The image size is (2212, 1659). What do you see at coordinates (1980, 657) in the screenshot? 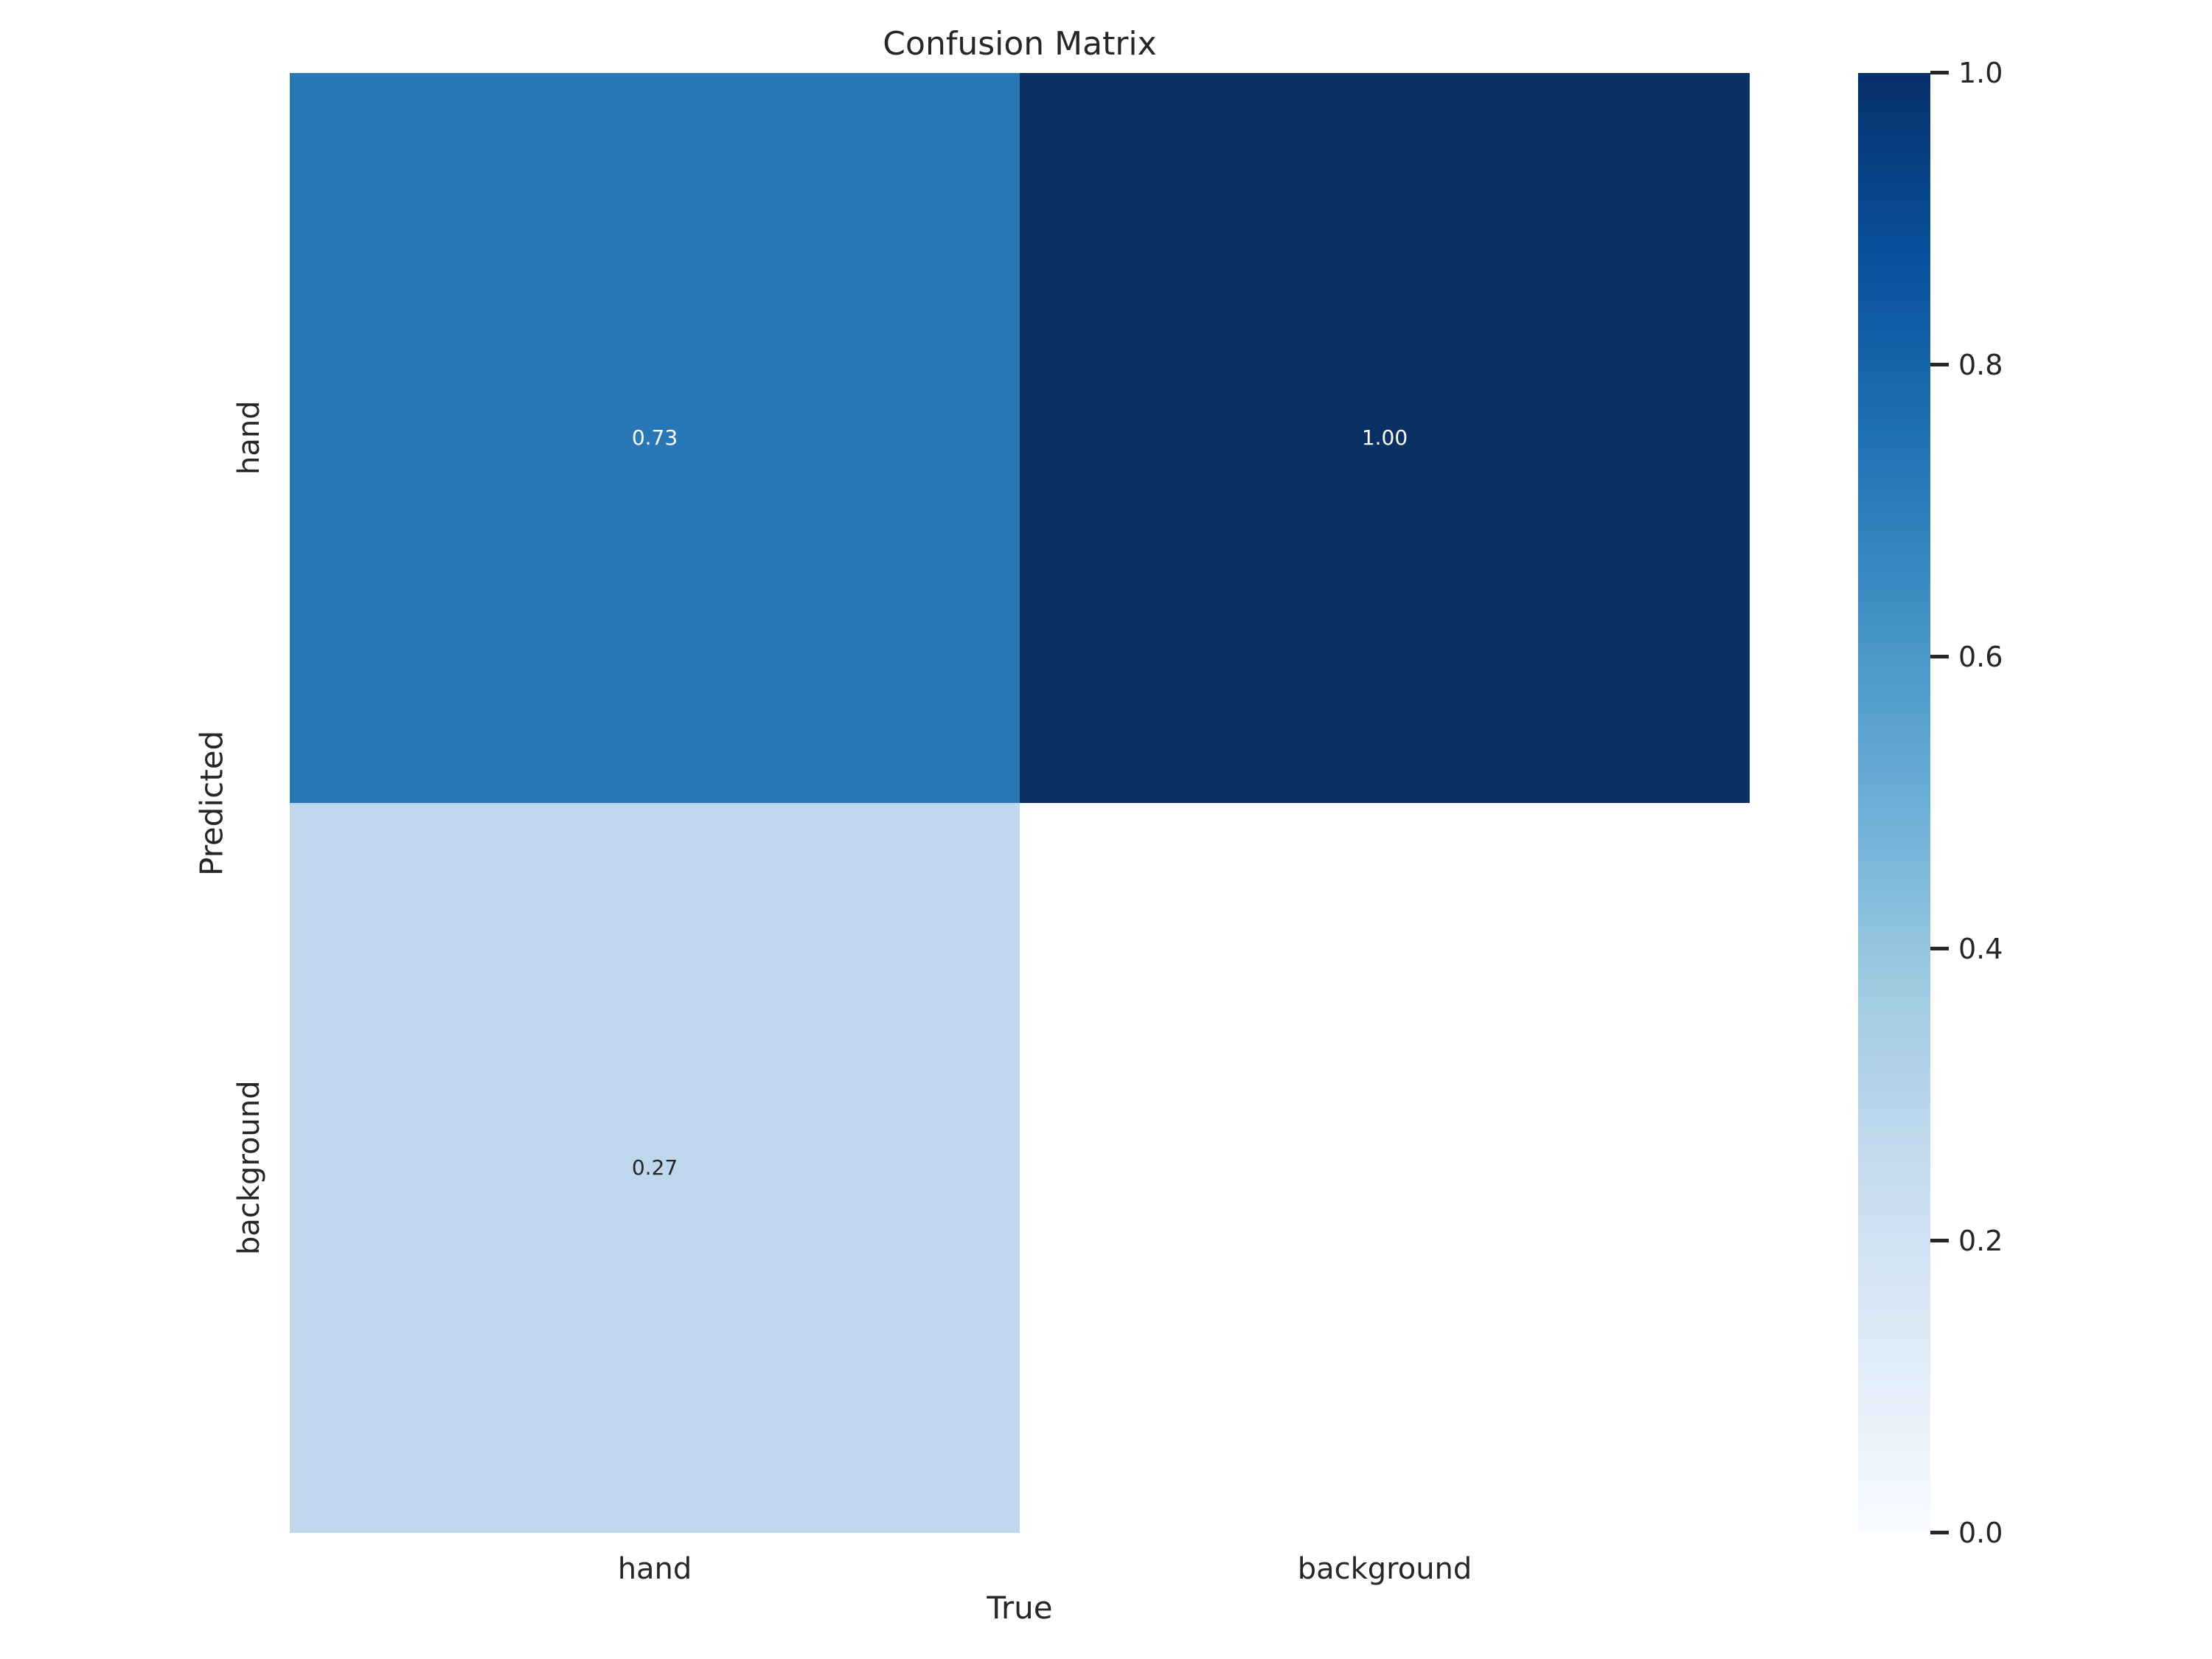
I see `colorbar-tick-label: 0.6` at bounding box center [1980, 657].